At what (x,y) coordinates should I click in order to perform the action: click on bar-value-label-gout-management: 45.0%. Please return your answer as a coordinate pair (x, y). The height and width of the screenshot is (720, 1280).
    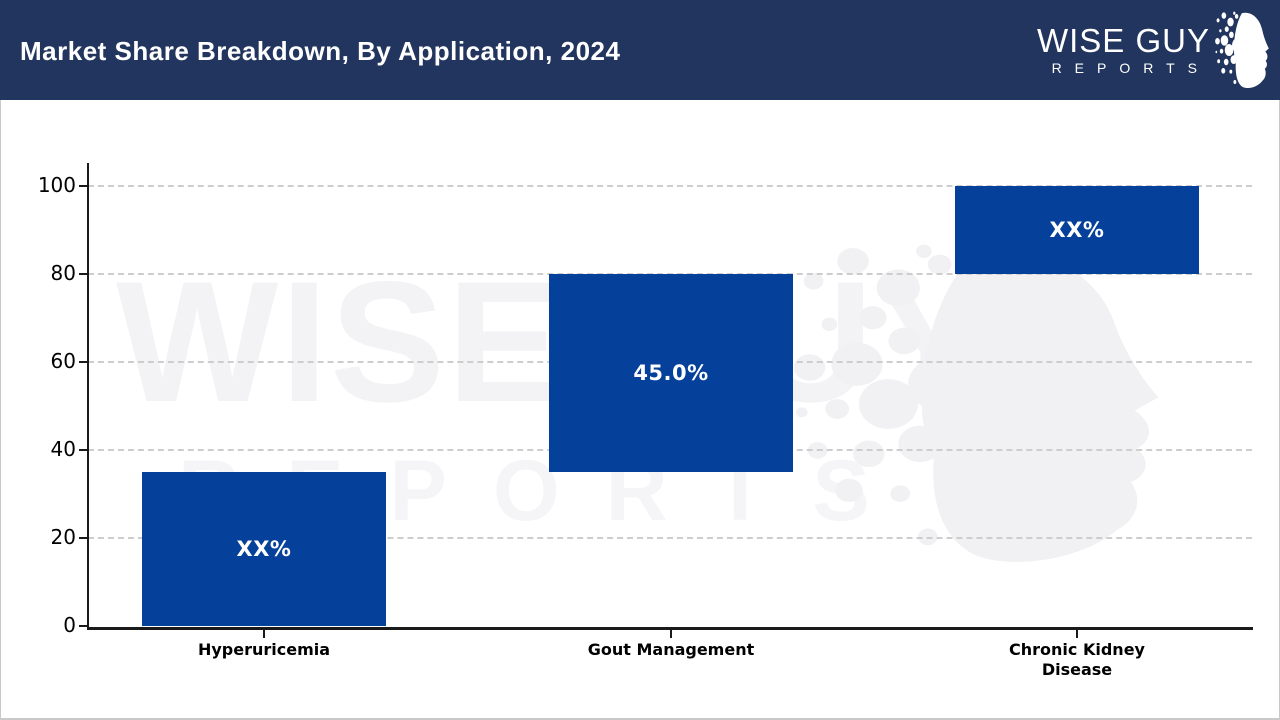
    Looking at the image, I should click on (671, 373).